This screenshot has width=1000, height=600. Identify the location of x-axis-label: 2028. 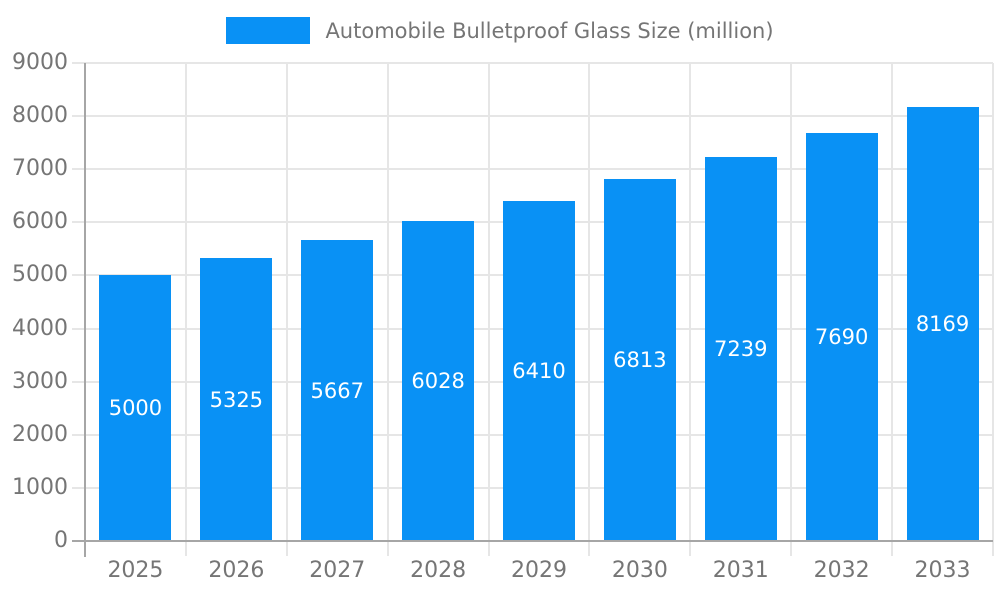
(438, 570).